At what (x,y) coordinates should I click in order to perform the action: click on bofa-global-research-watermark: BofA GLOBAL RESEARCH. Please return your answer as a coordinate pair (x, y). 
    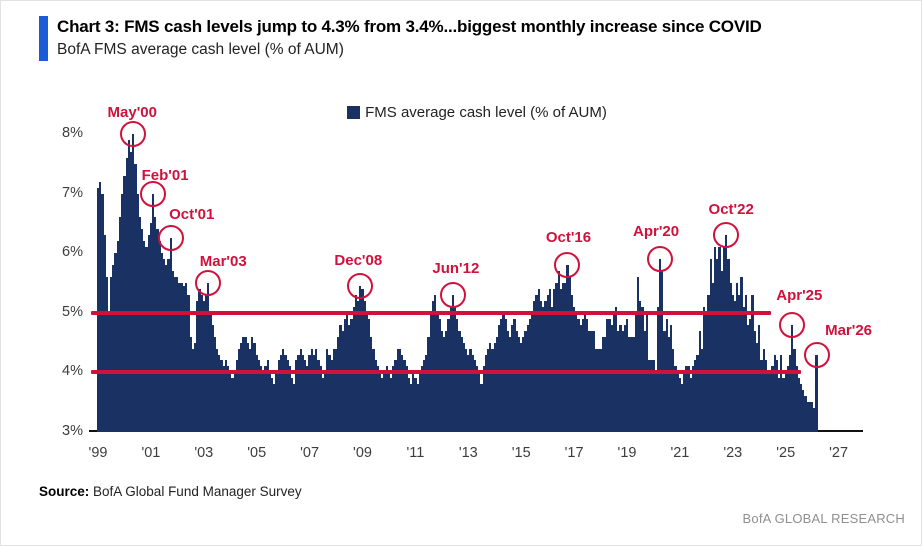
    Looking at the image, I should click on (823, 518).